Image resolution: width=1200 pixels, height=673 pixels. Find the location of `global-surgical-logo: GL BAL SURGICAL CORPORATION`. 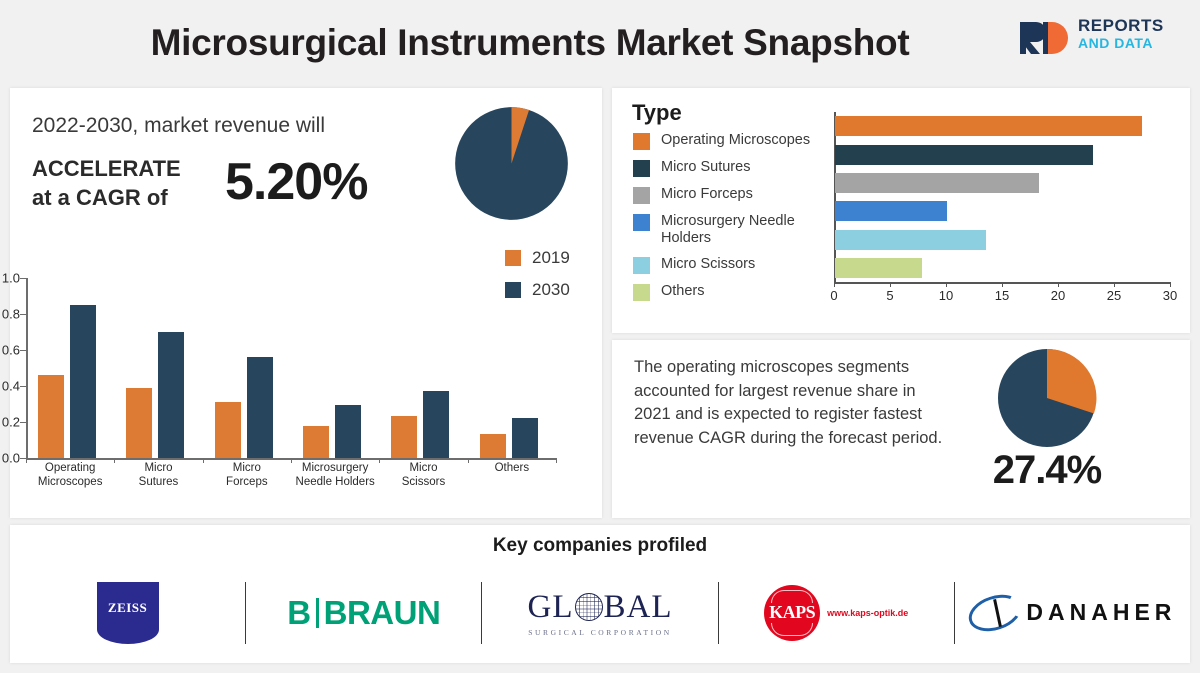

global-surgical-logo: GL BAL SURGICAL CORPORATION is located at coordinates (599, 612).